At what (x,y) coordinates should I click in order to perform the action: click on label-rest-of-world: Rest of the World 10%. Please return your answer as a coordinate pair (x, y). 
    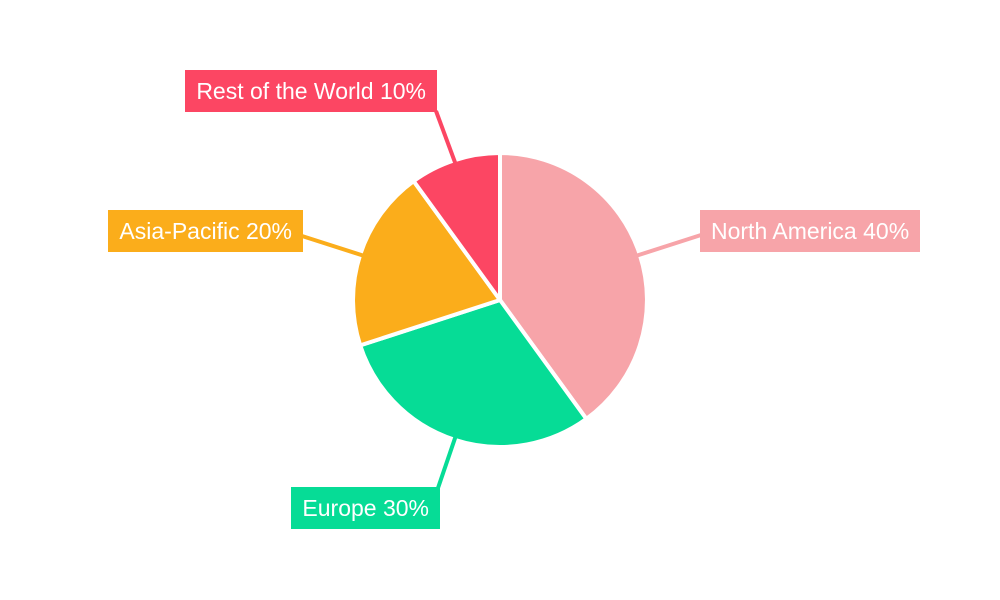
    Looking at the image, I should click on (311, 91).